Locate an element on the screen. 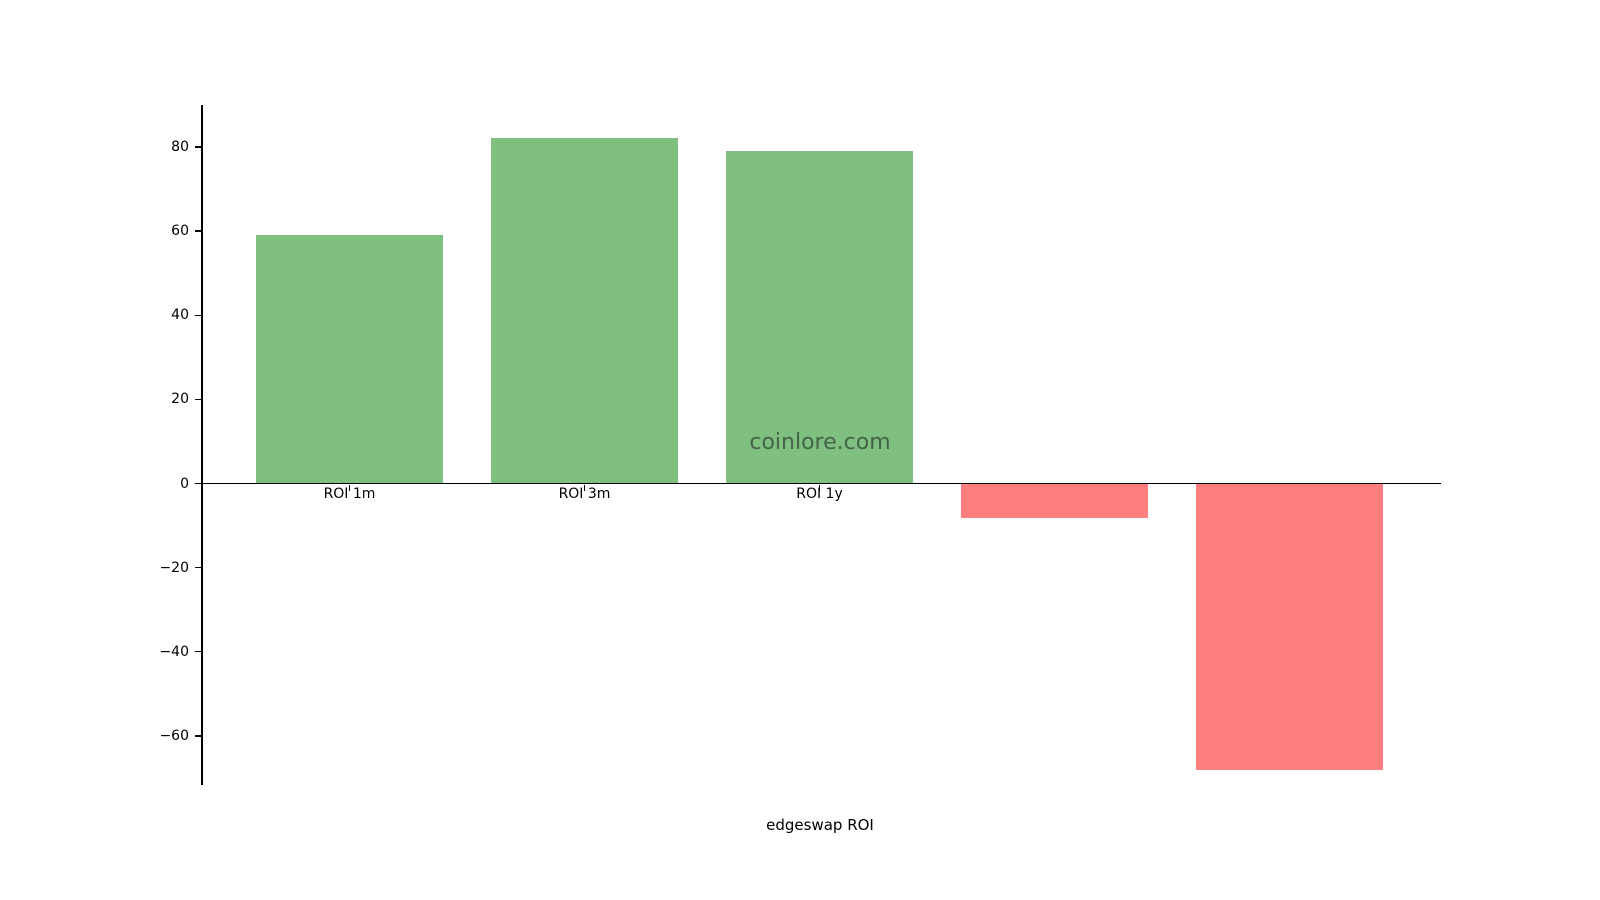  y-tick-label: −60 is located at coordinates (174, 735).